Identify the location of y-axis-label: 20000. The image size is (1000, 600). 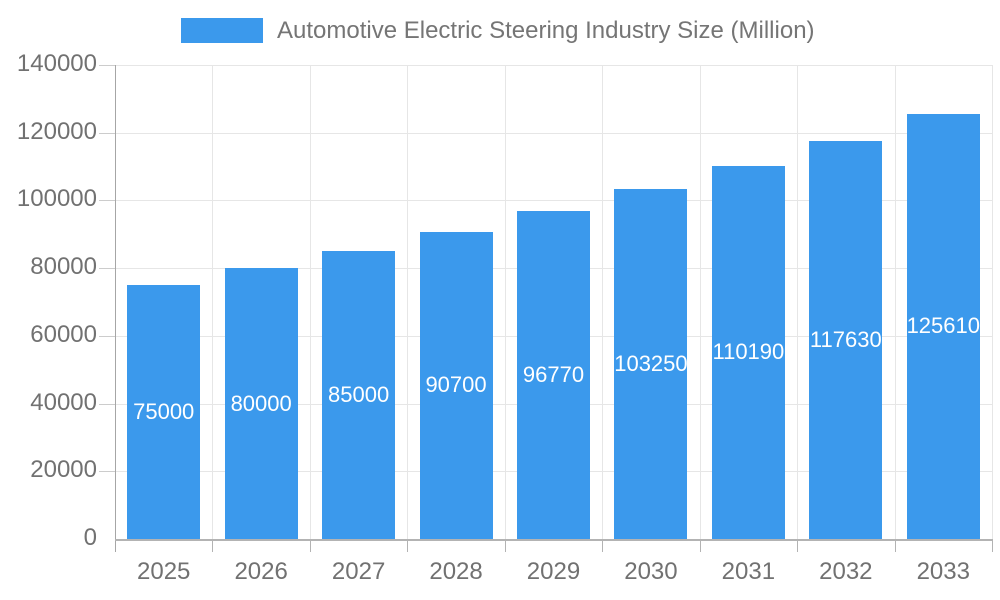
(63, 470).